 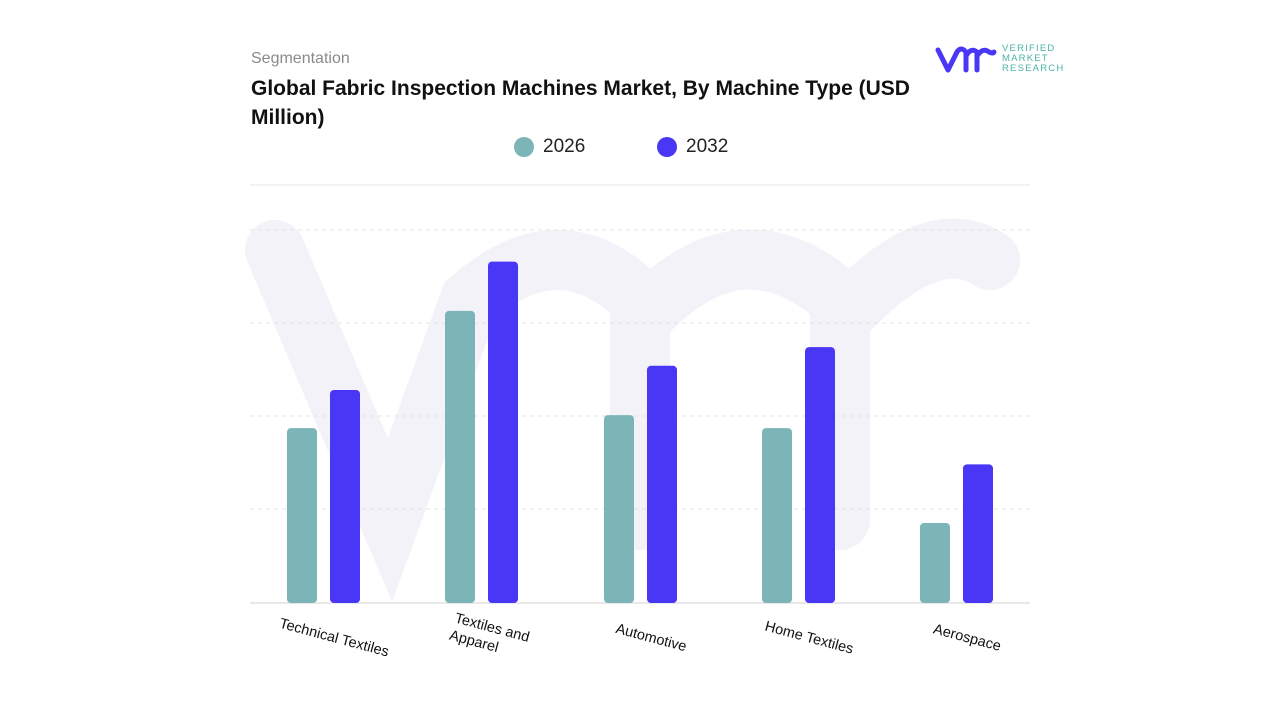 What do you see at coordinates (460, 456) in the screenshot?
I see `bar-2026-textiles-and-apparel` at bounding box center [460, 456].